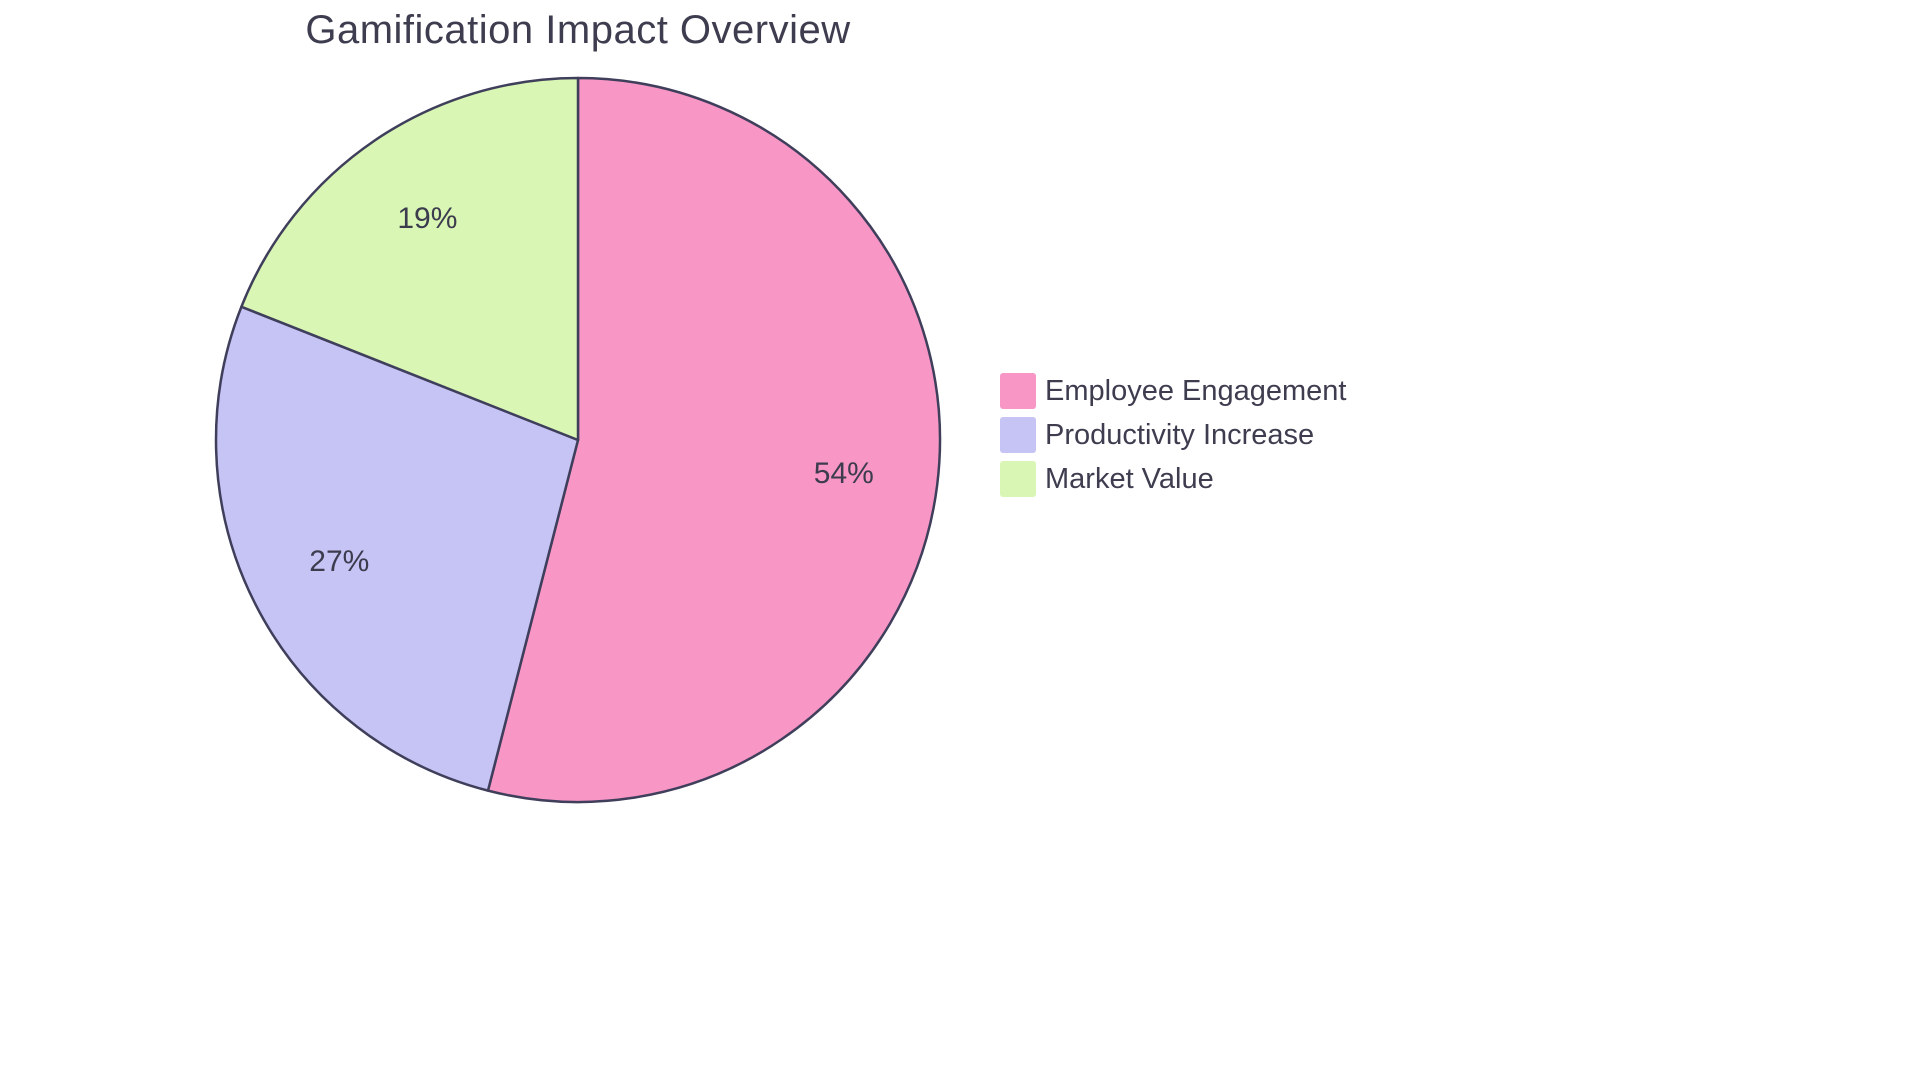  I want to click on legend-item-1: Productivity Increase, so click(1173, 435).